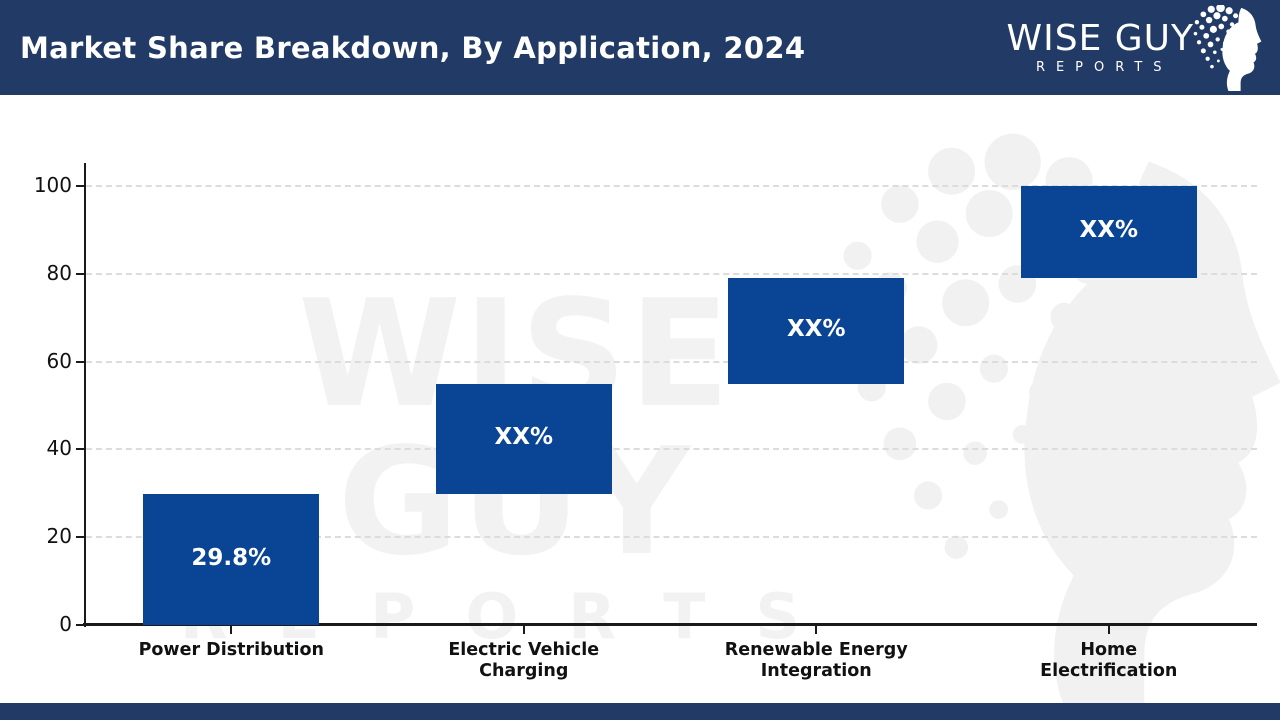 This screenshot has width=1280, height=720. I want to click on logo-text: WISE GUY REPORTS, so click(1100, 46).